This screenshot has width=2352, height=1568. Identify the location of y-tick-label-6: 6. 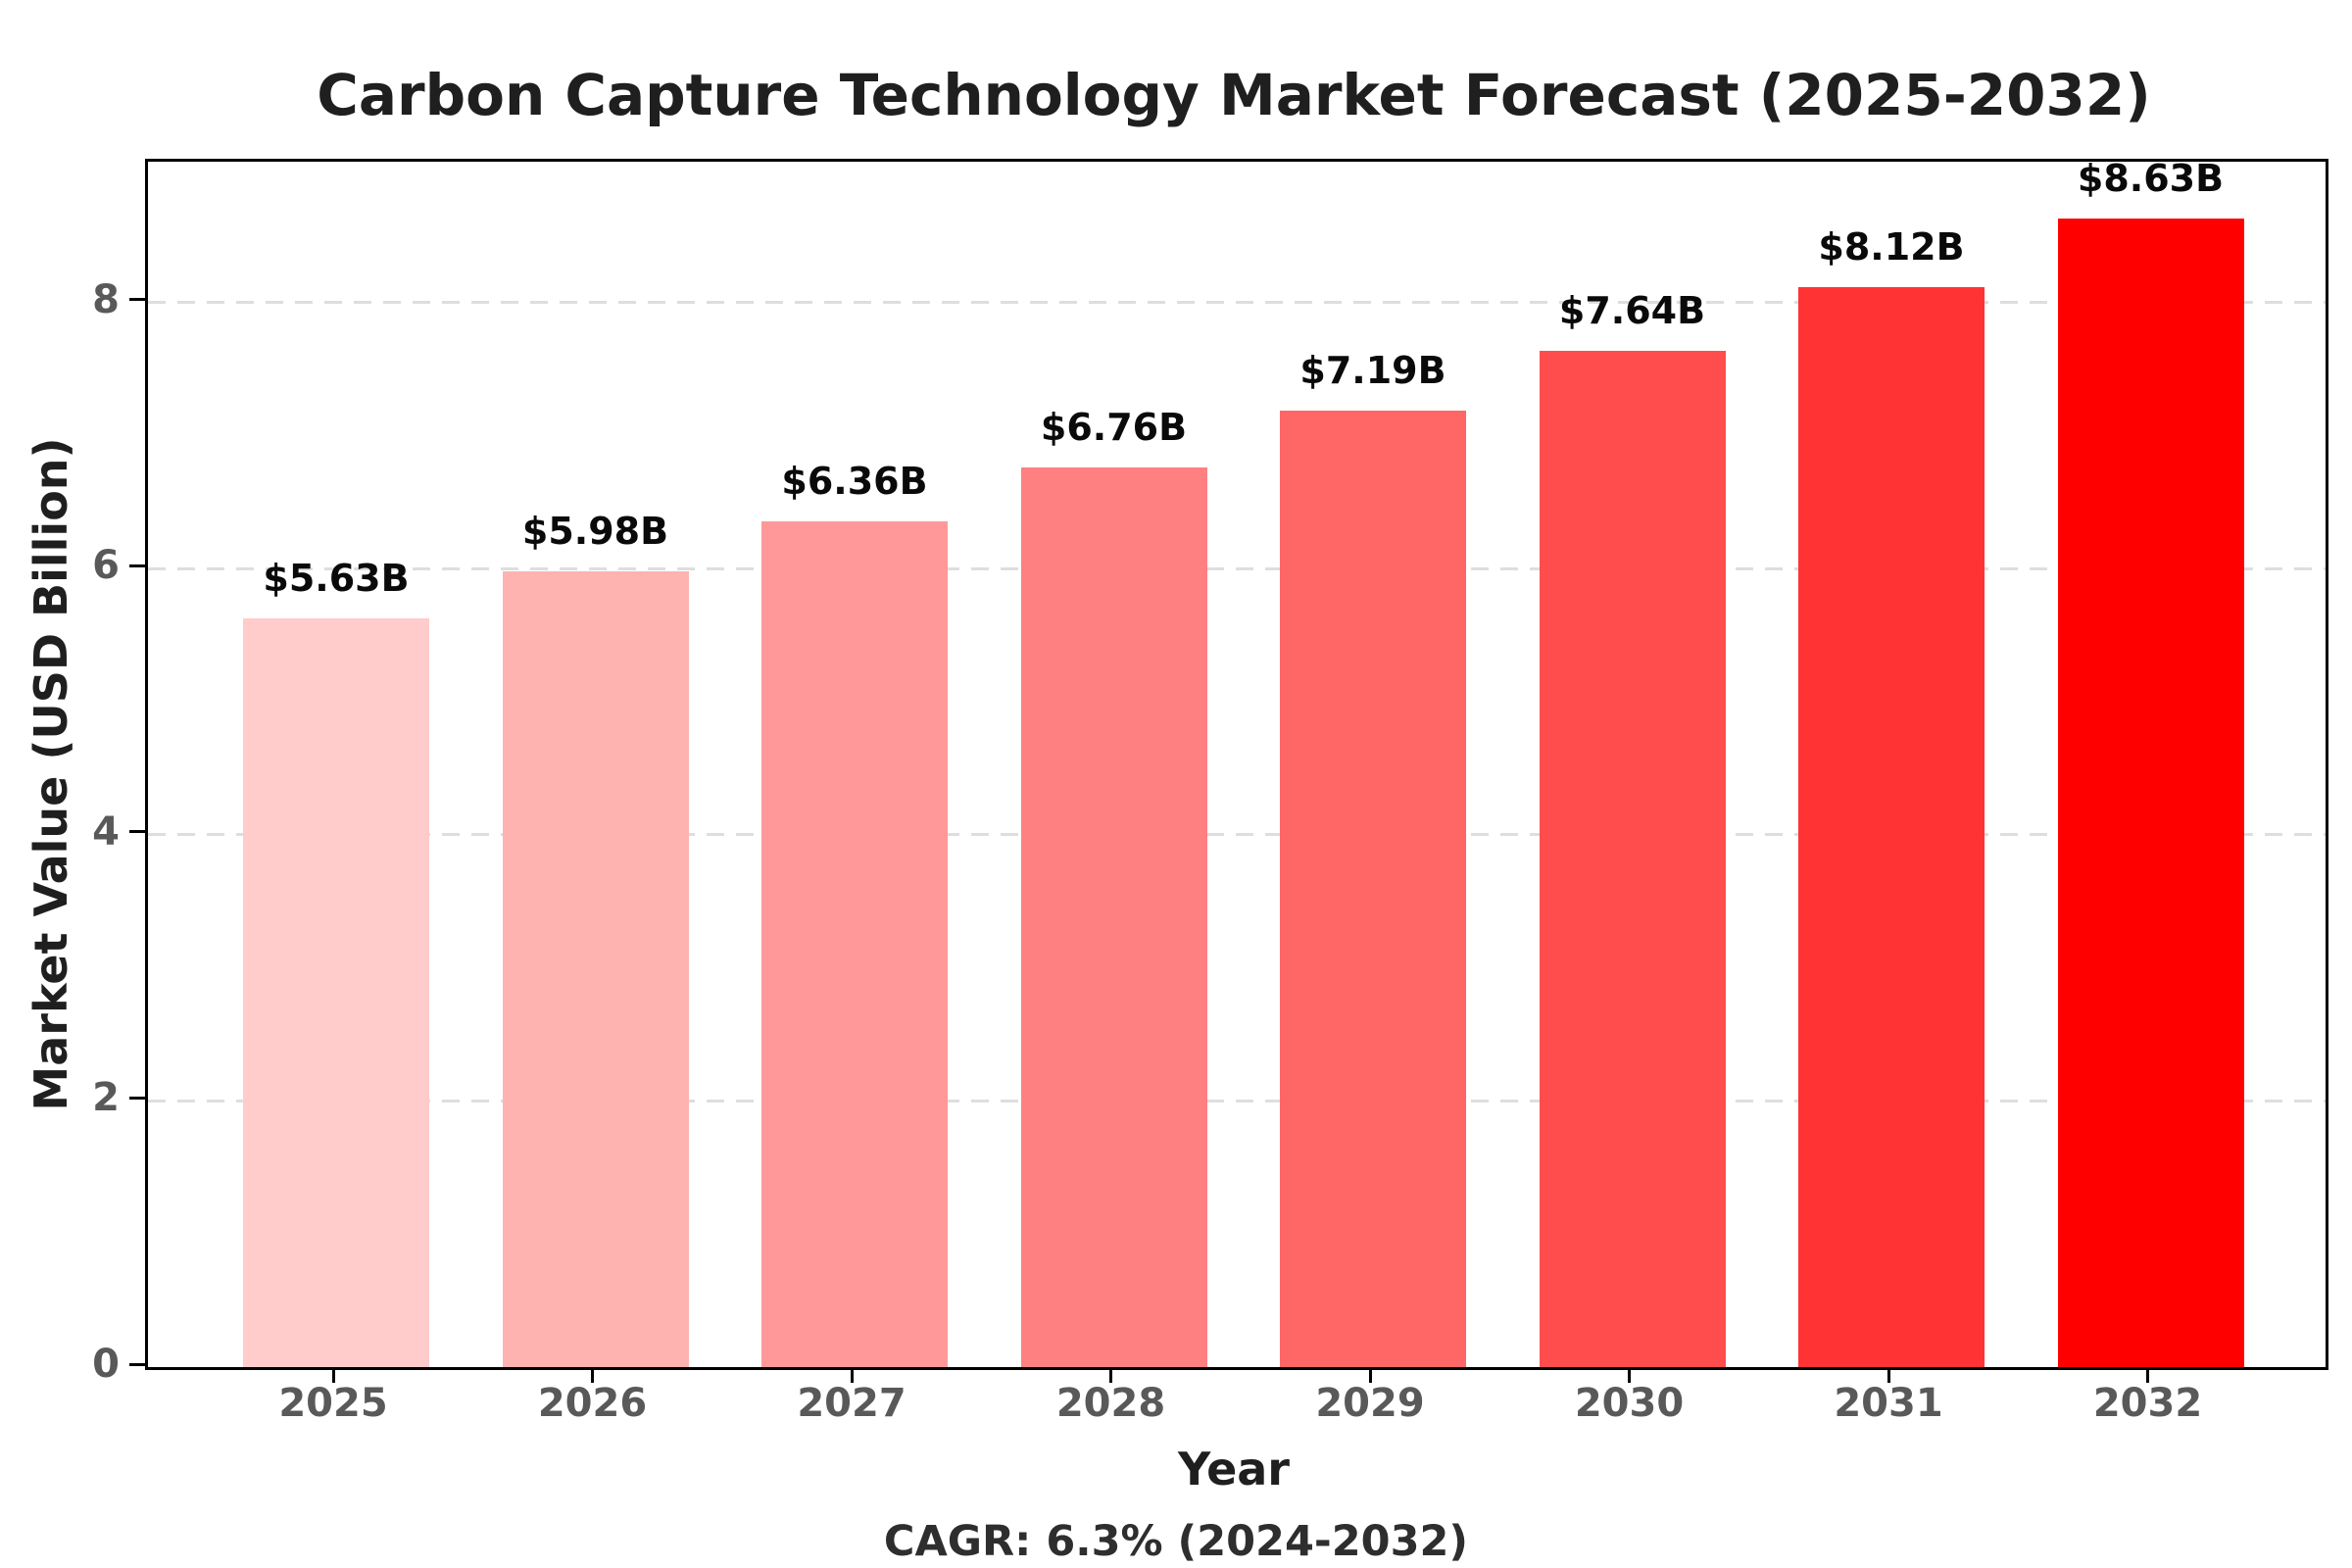
(106, 566).